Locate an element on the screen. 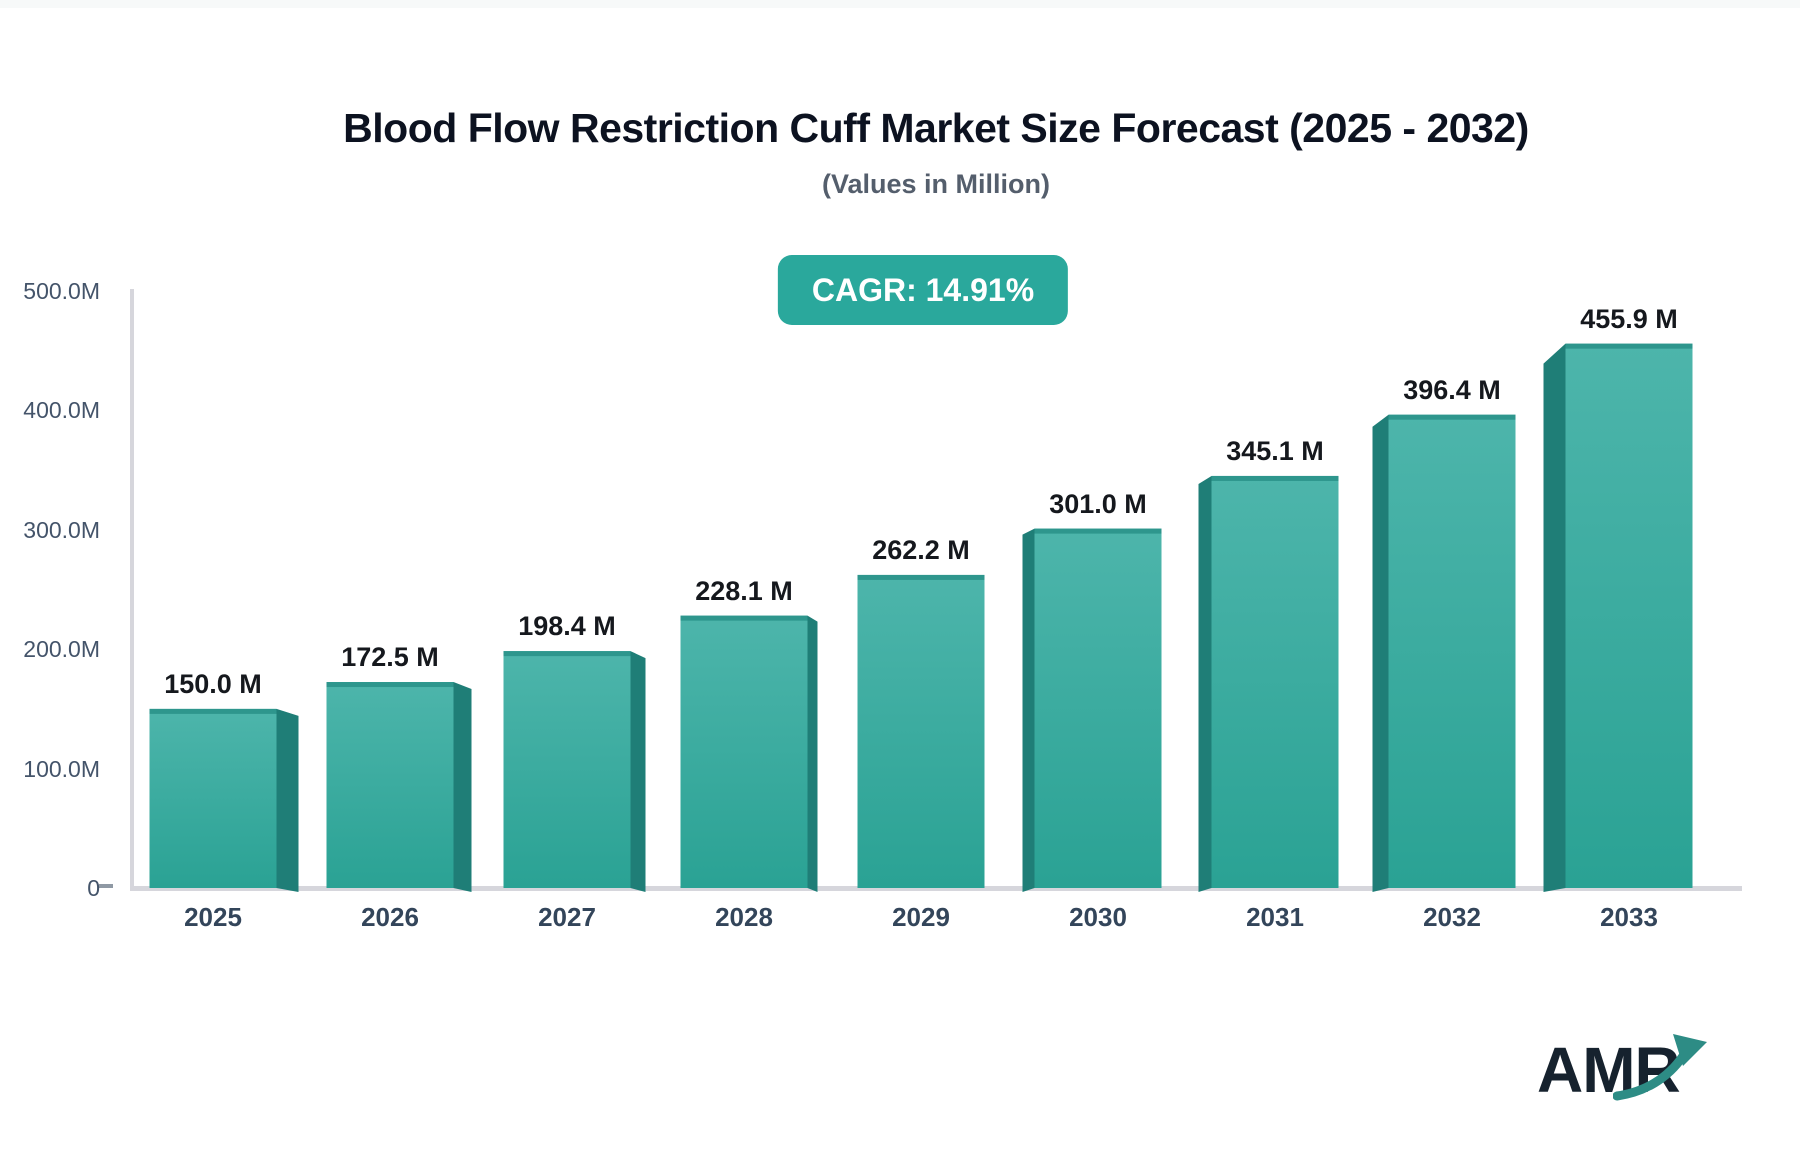 This screenshot has width=1800, height=1156. bar-2025 is located at coordinates (213, 798).